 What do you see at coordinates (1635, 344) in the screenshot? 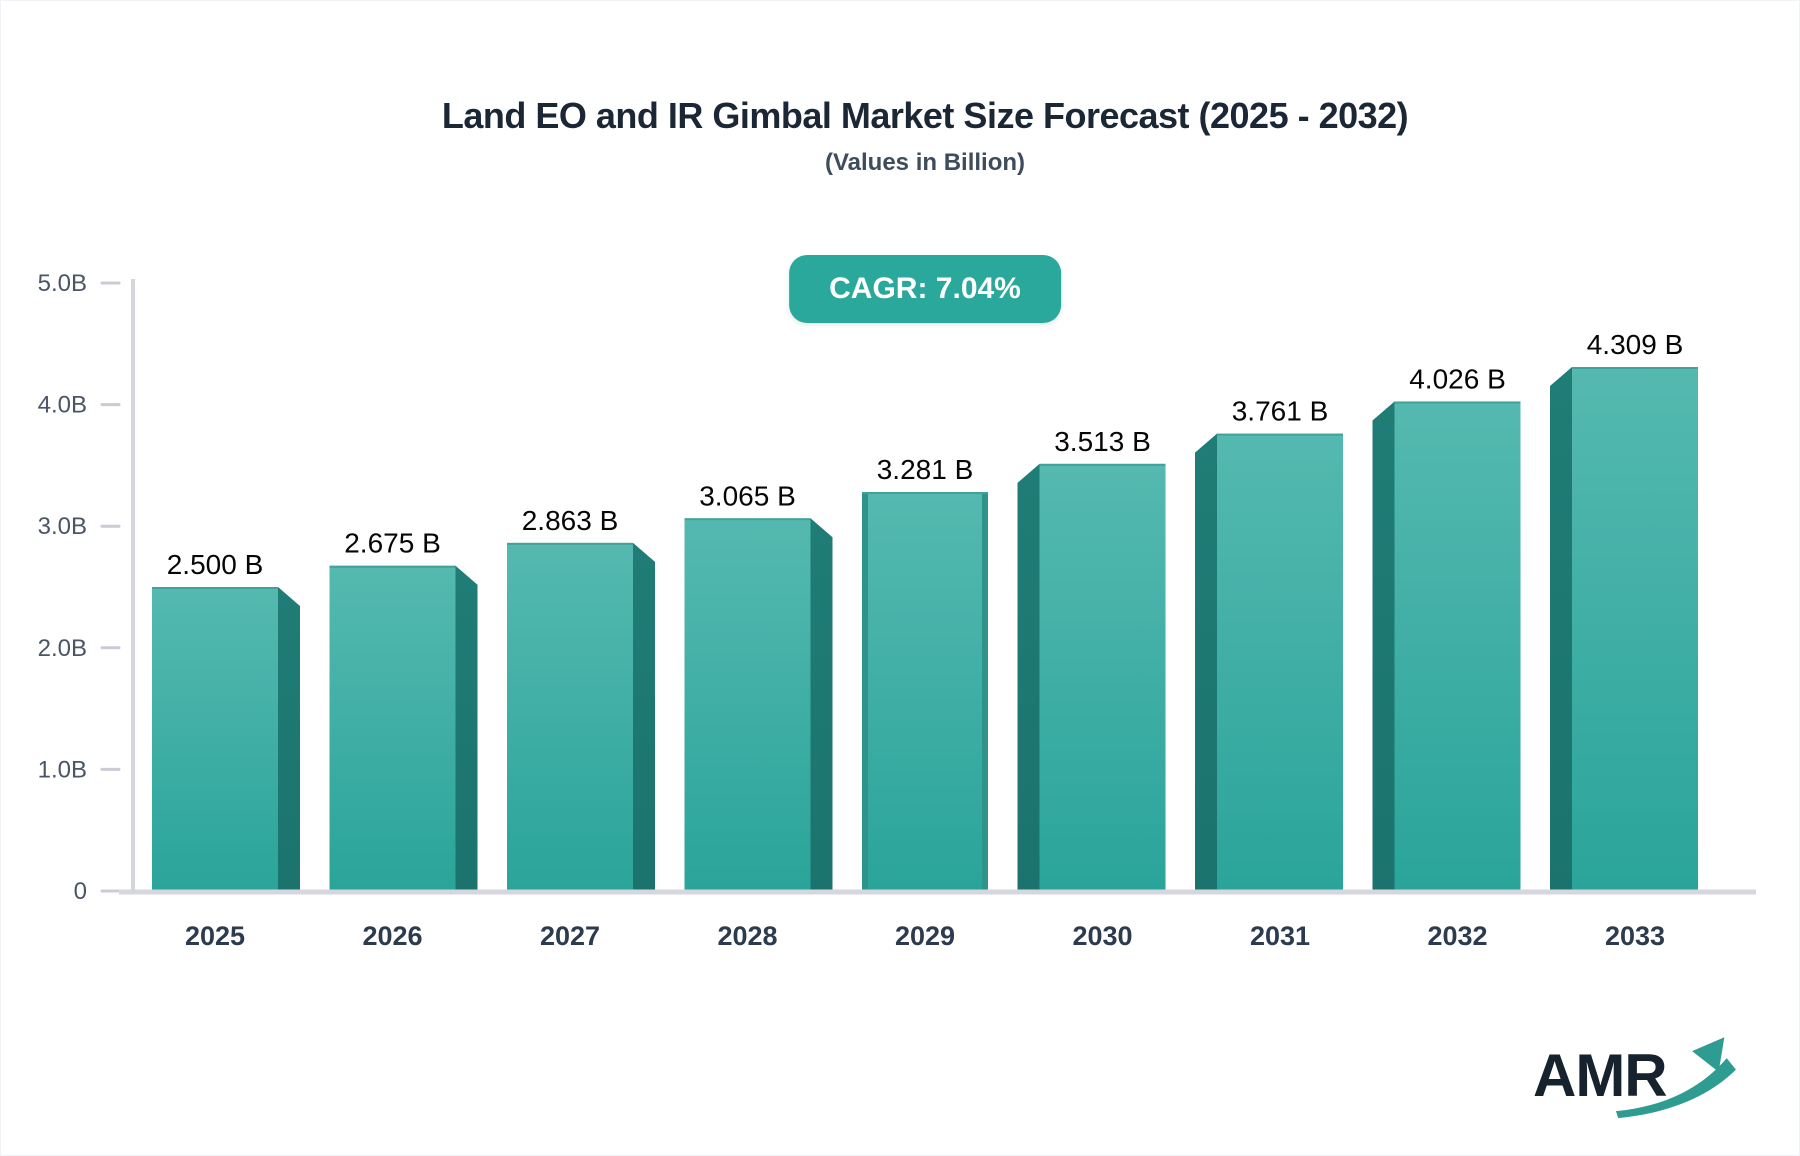
I see `bar-value-label: 4.309 B` at bounding box center [1635, 344].